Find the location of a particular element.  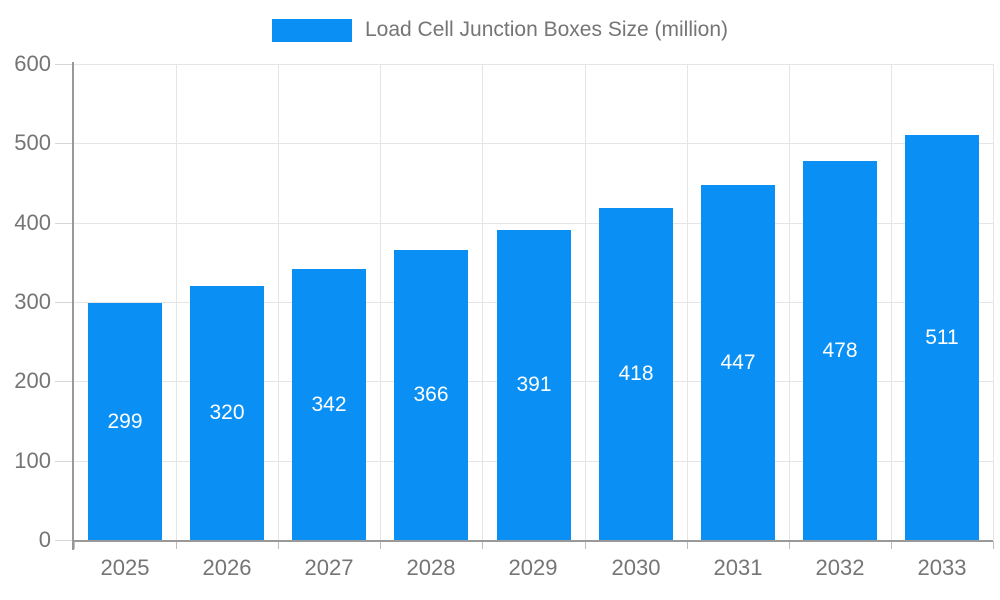

bar-value-label: 299 is located at coordinates (125, 421).